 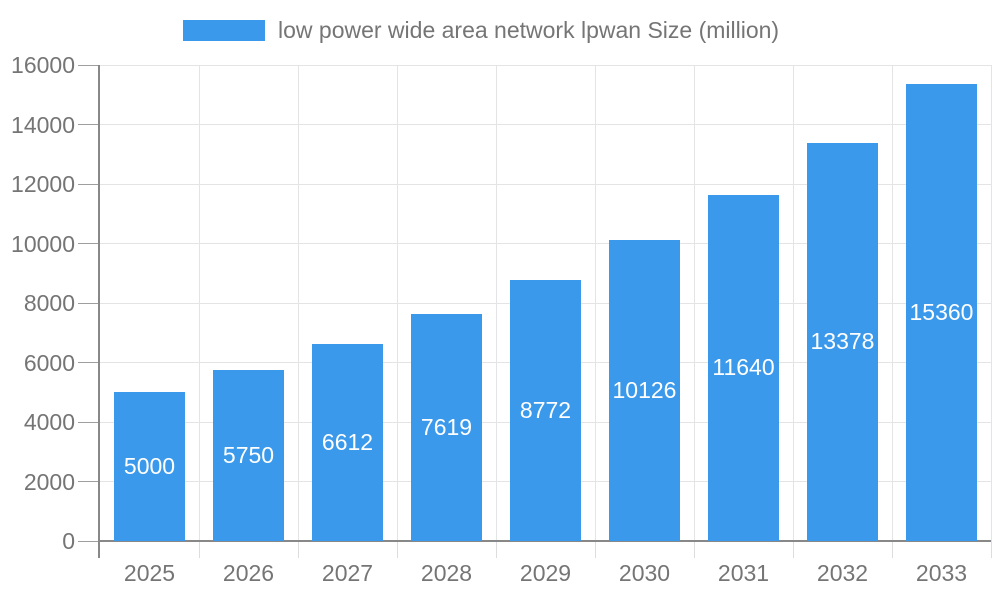 I want to click on x-tick-label: 2026, so click(x=248, y=573).